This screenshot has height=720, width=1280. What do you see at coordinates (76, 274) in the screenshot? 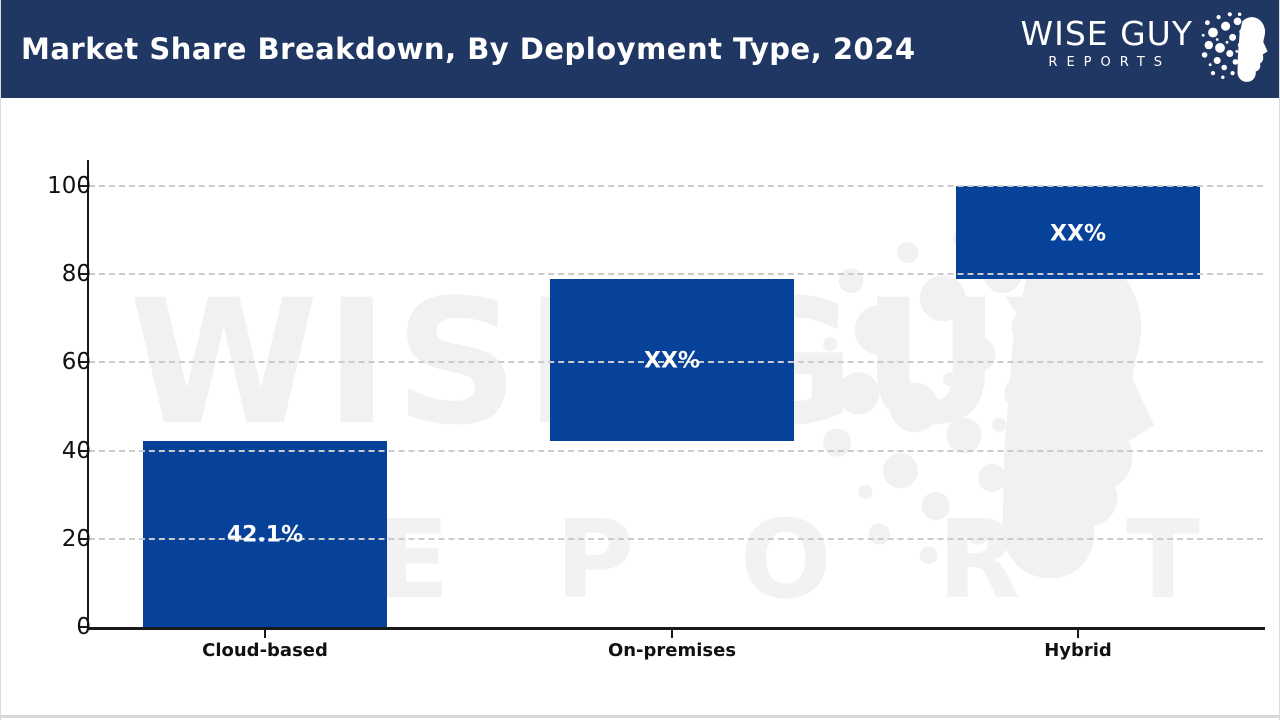
I see `y-tick-label: 80` at bounding box center [76, 274].